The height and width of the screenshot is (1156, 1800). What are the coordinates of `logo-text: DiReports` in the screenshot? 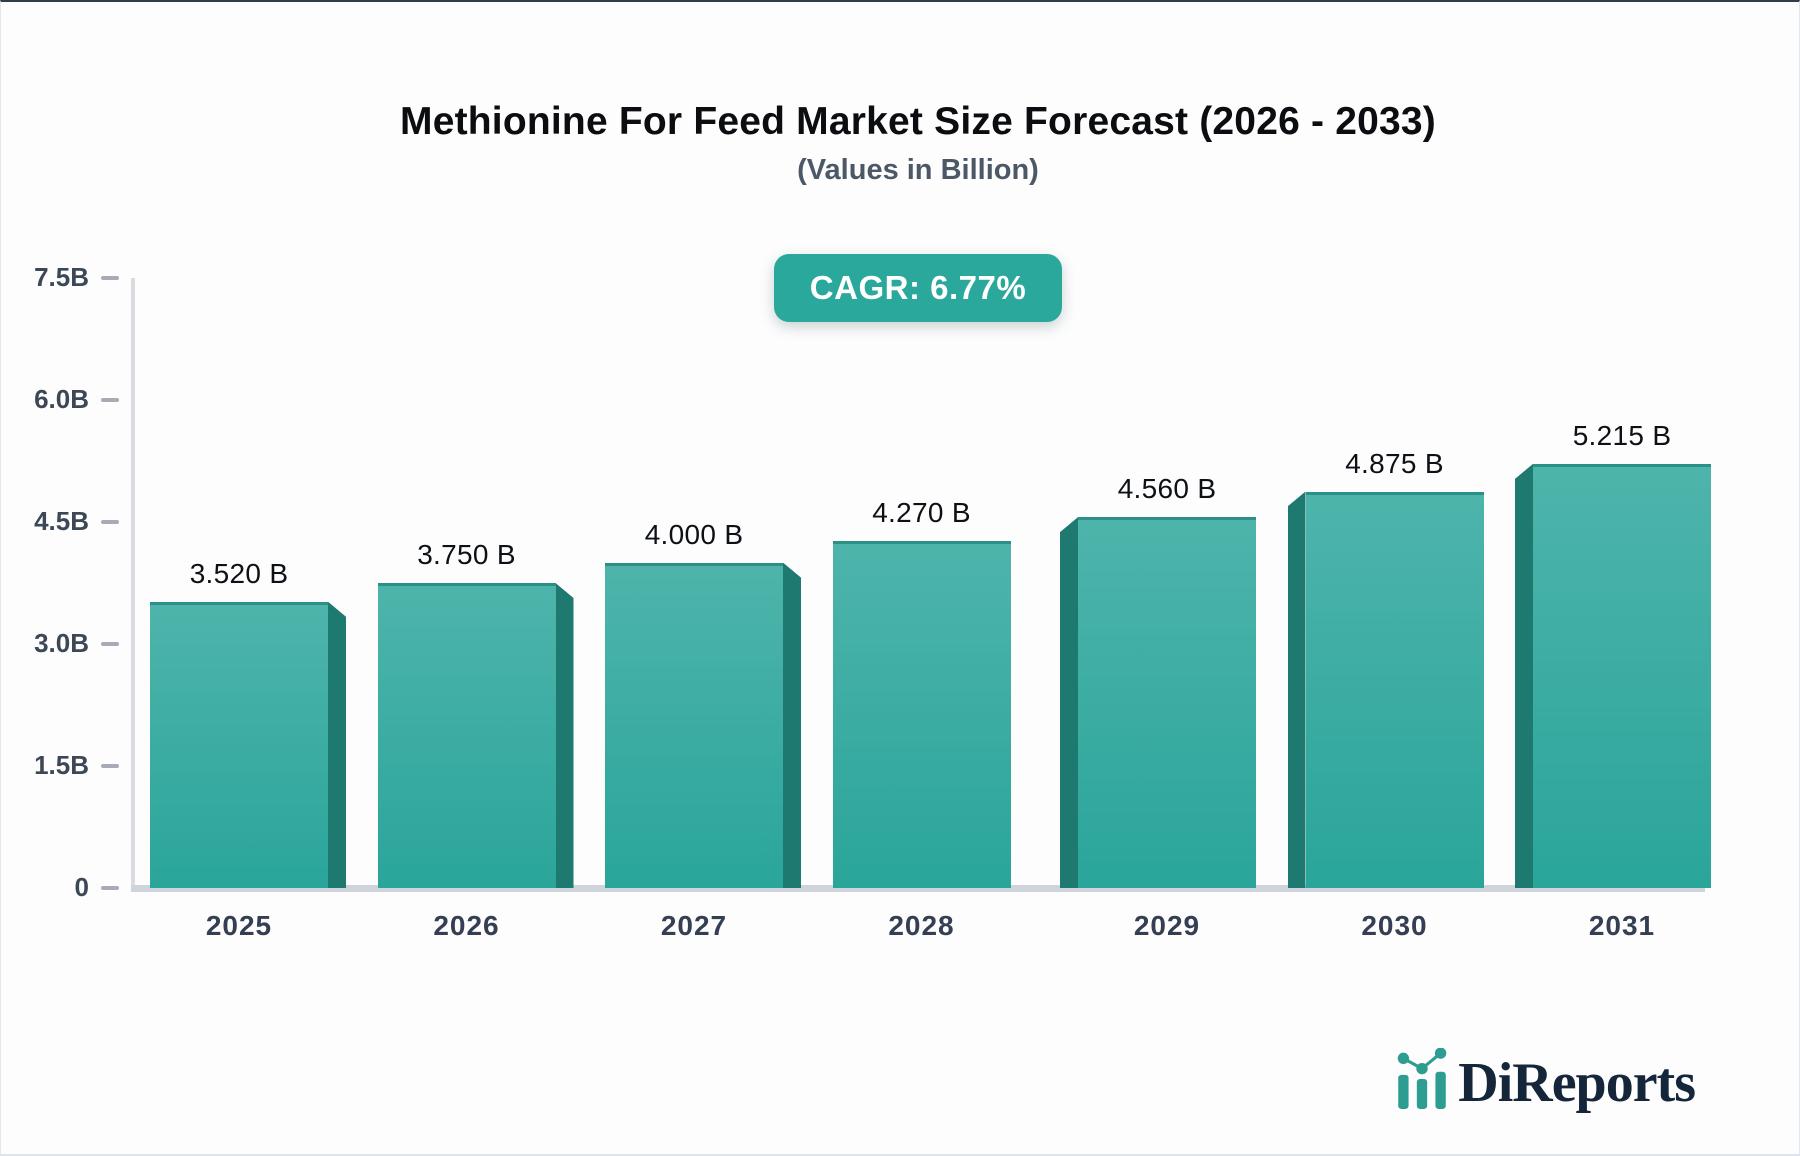 It's located at (1577, 1082).